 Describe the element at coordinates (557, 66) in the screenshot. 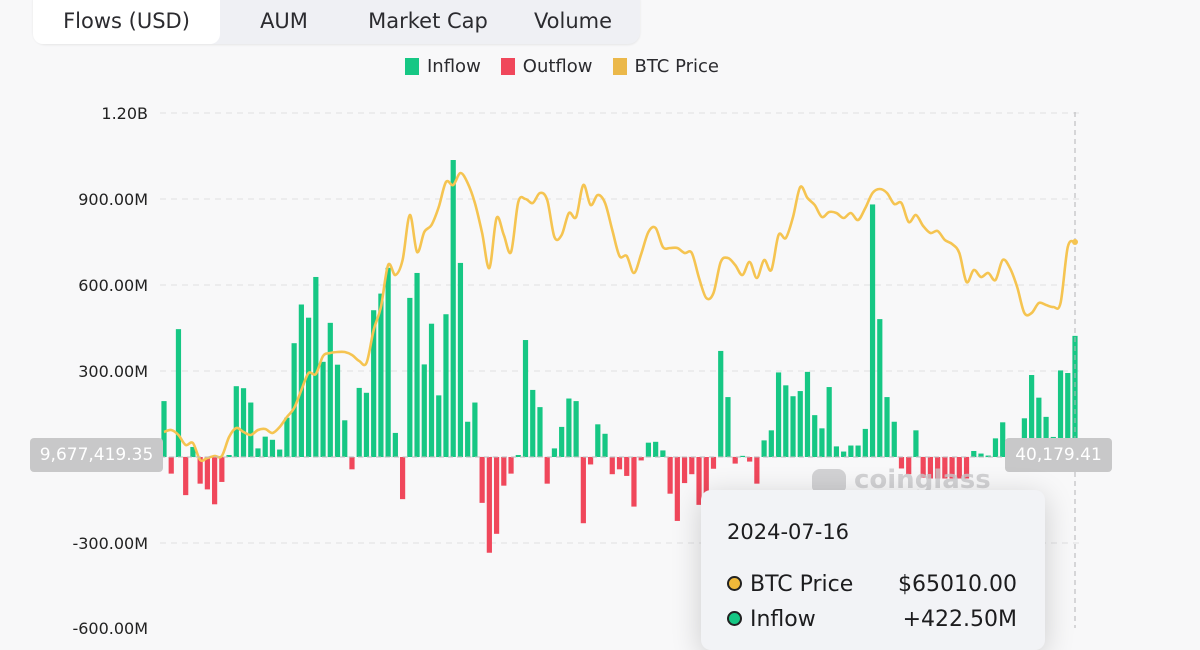

I see `legend-label: Outflow` at that location.